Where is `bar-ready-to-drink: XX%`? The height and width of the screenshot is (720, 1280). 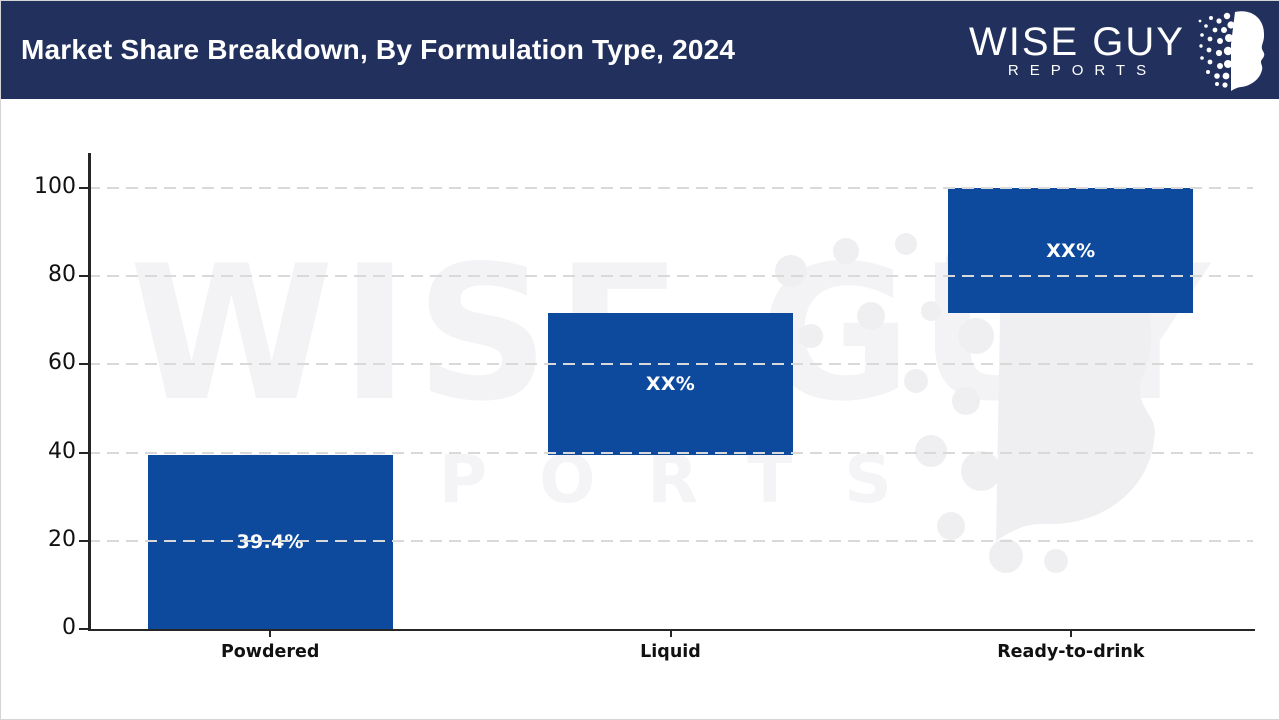 bar-ready-to-drink: XX% is located at coordinates (1071, 251).